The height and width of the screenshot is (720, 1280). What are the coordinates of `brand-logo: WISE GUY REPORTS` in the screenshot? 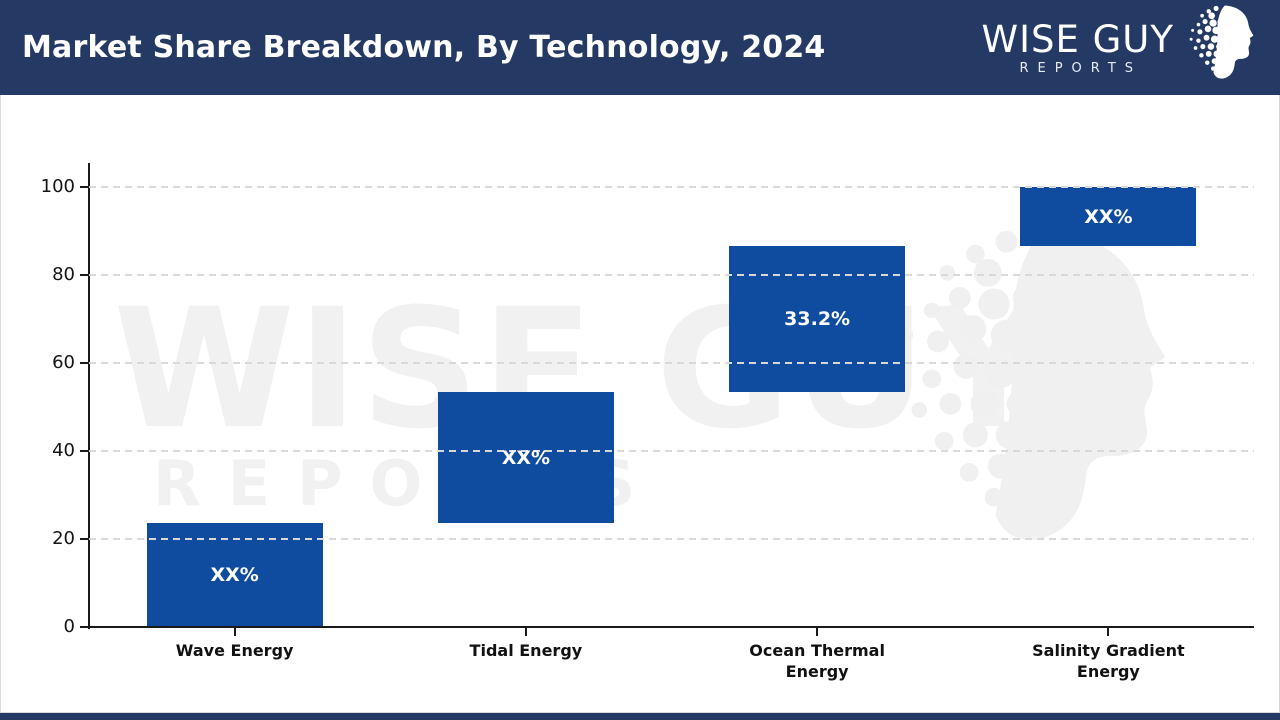 It's located at (1120, 48).